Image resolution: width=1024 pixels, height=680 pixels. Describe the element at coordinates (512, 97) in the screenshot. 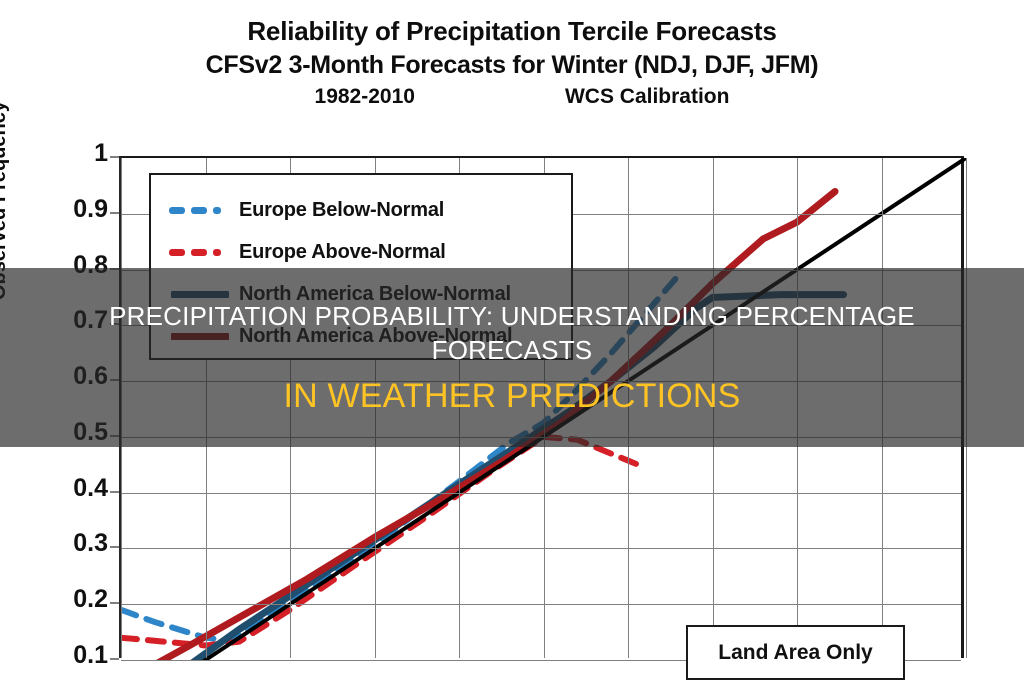

I see `chart-title-line3: 1982-2010 WCS Calibration` at that location.